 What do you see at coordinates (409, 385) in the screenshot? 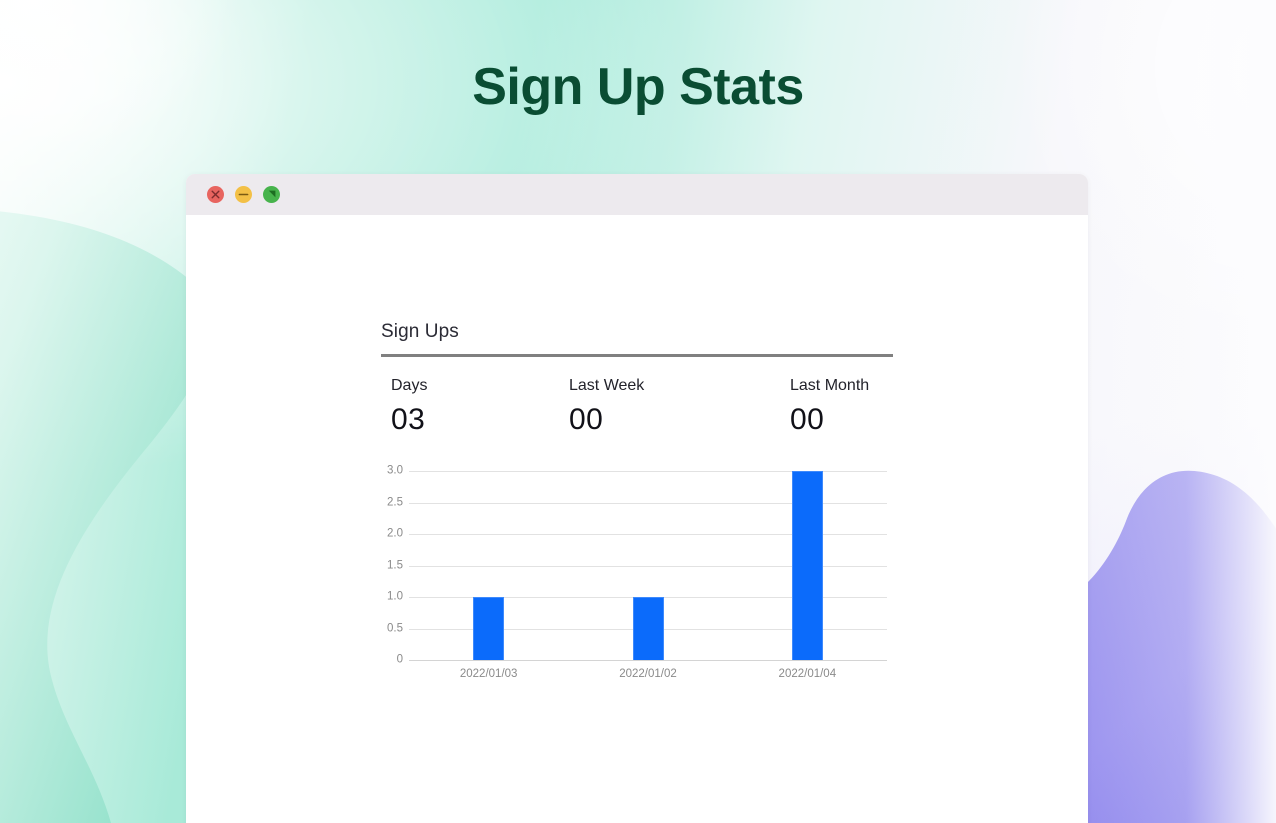
I see `stat-label: Days` at bounding box center [409, 385].